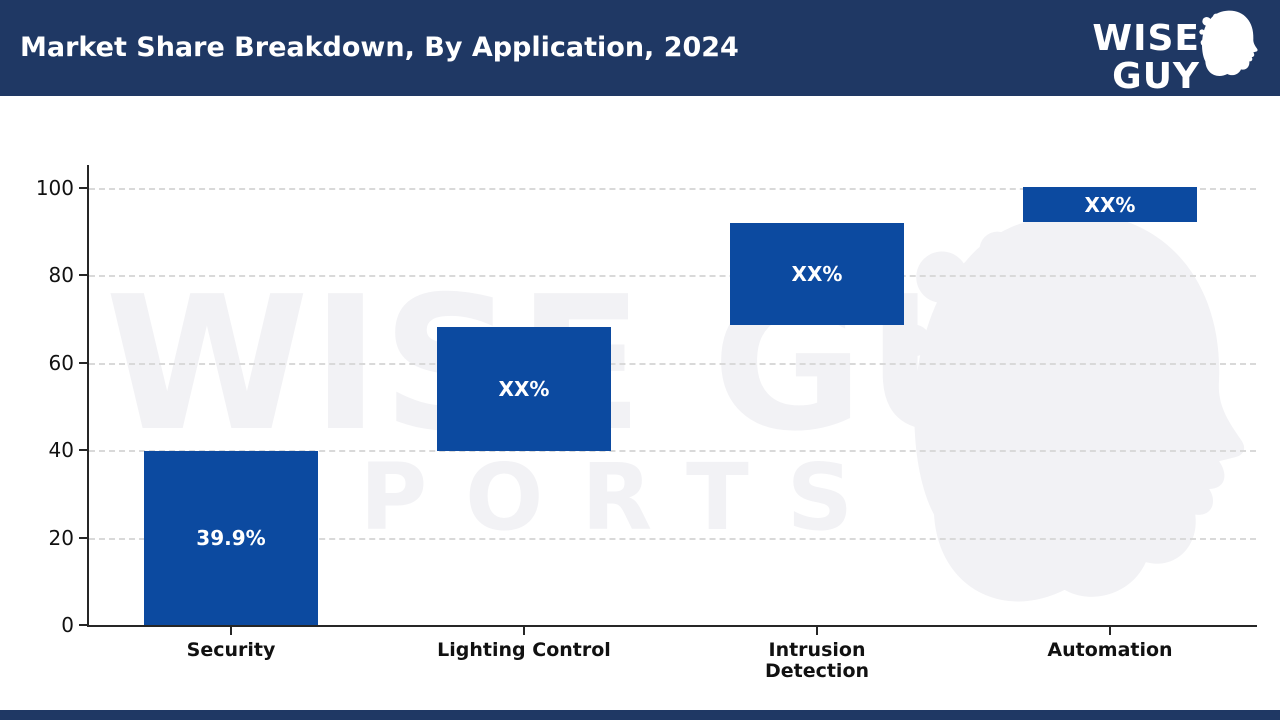  I want to click on bar-intrusion-detection: XX%, so click(817, 274).